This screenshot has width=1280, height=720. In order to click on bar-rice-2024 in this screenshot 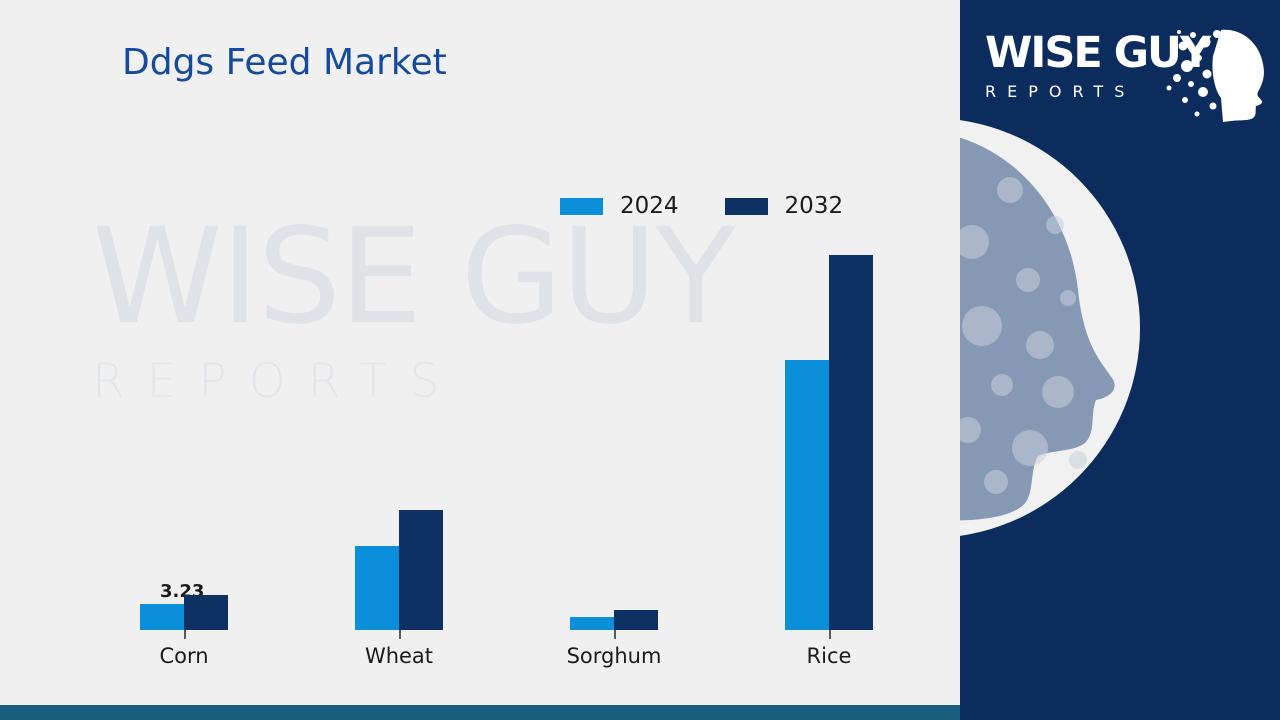, I will do `click(807, 495)`.